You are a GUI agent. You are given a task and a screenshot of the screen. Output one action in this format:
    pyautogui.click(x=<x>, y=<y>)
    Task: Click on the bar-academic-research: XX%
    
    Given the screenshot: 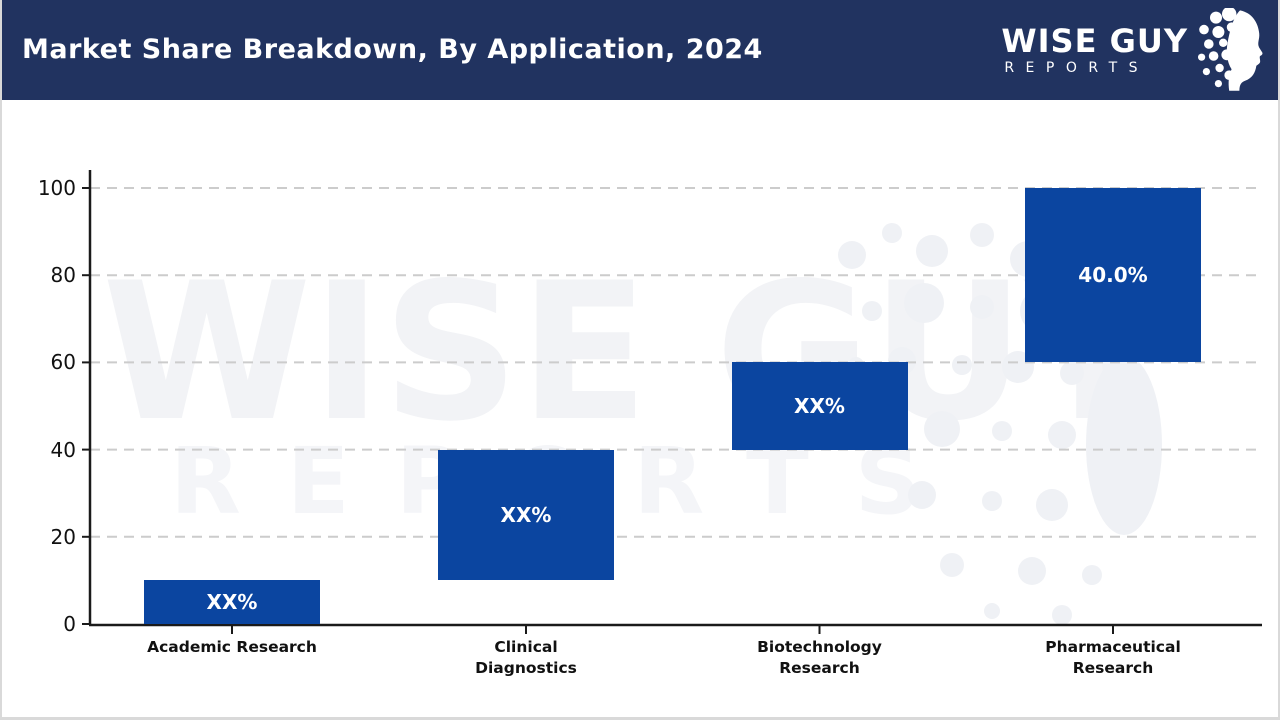 What is the action you would take?
    pyautogui.click(x=232, y=602)
    